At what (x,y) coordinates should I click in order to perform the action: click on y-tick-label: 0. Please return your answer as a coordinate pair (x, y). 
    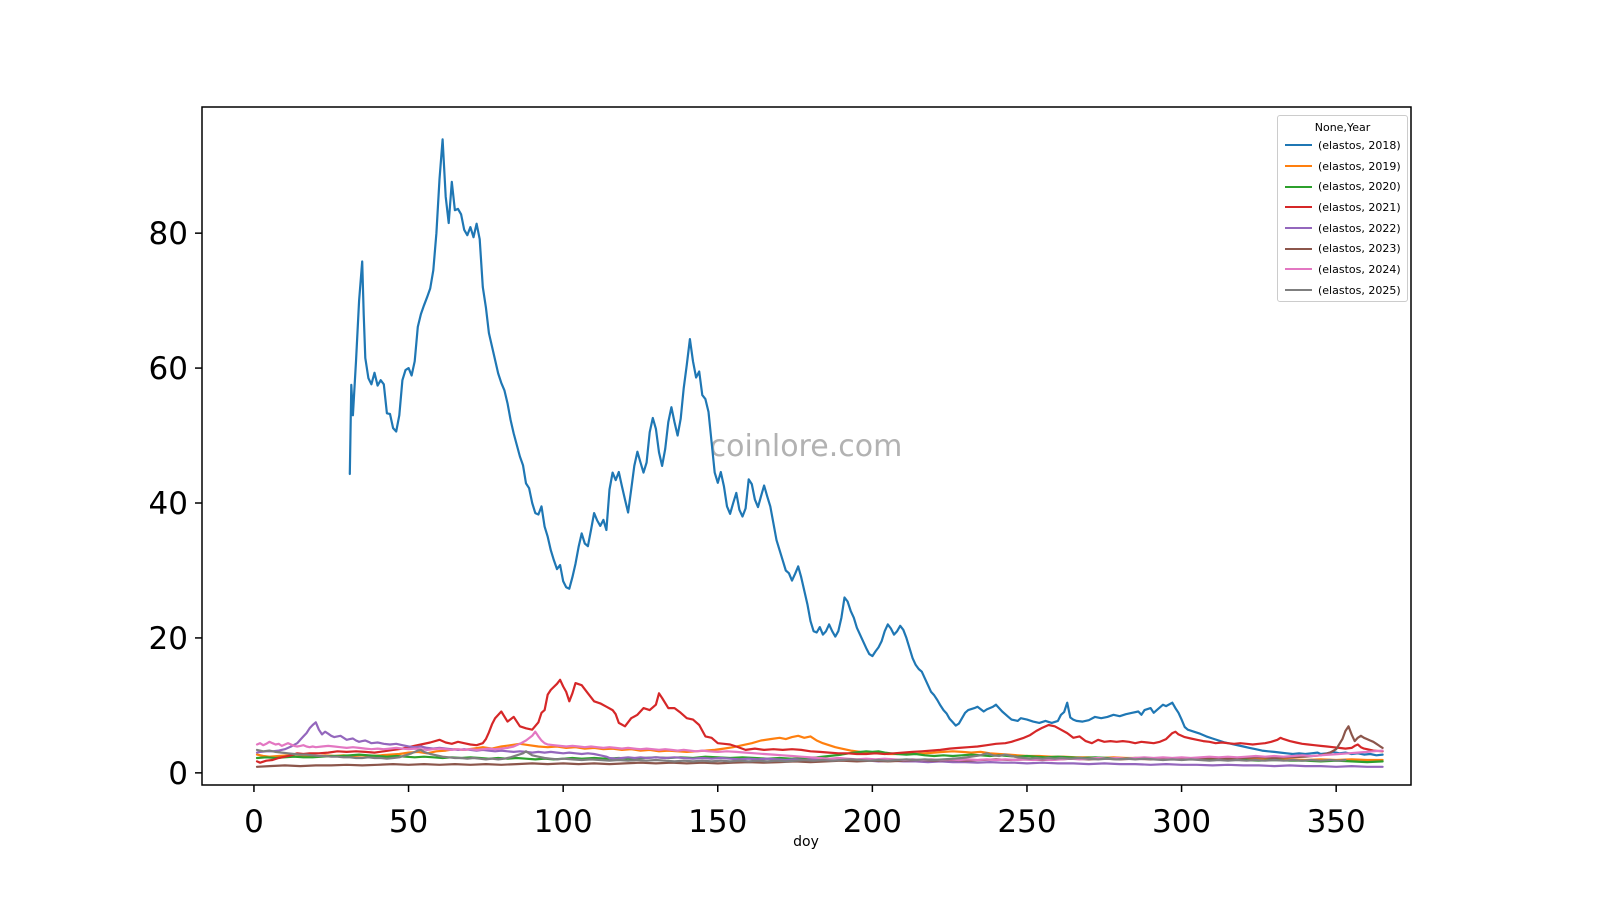
    Looking at the image, I should click on (178, 774).